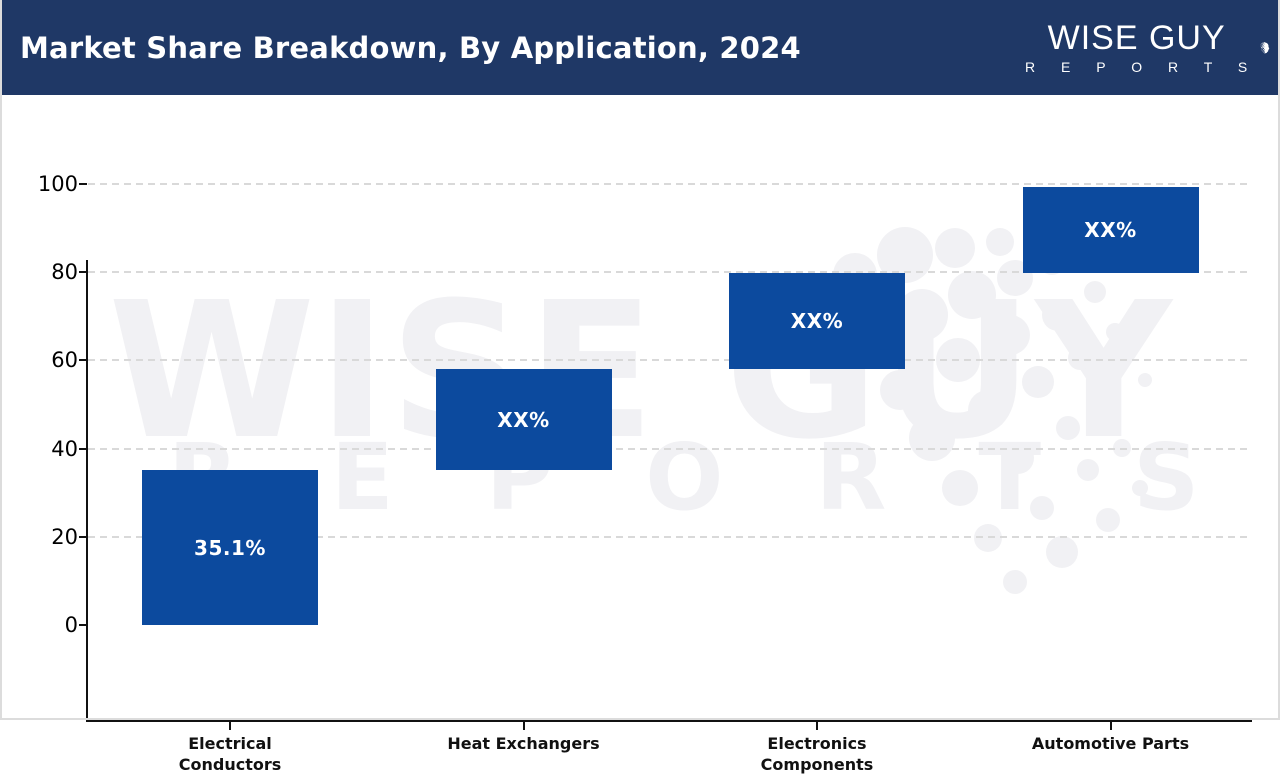 This screenshot has height=776, width=1280. What do you see at coordinates (1142, 67) in the screenshot?
I see `logo-subtitle: R E P O R T S` at bounding box center [1142, 67].